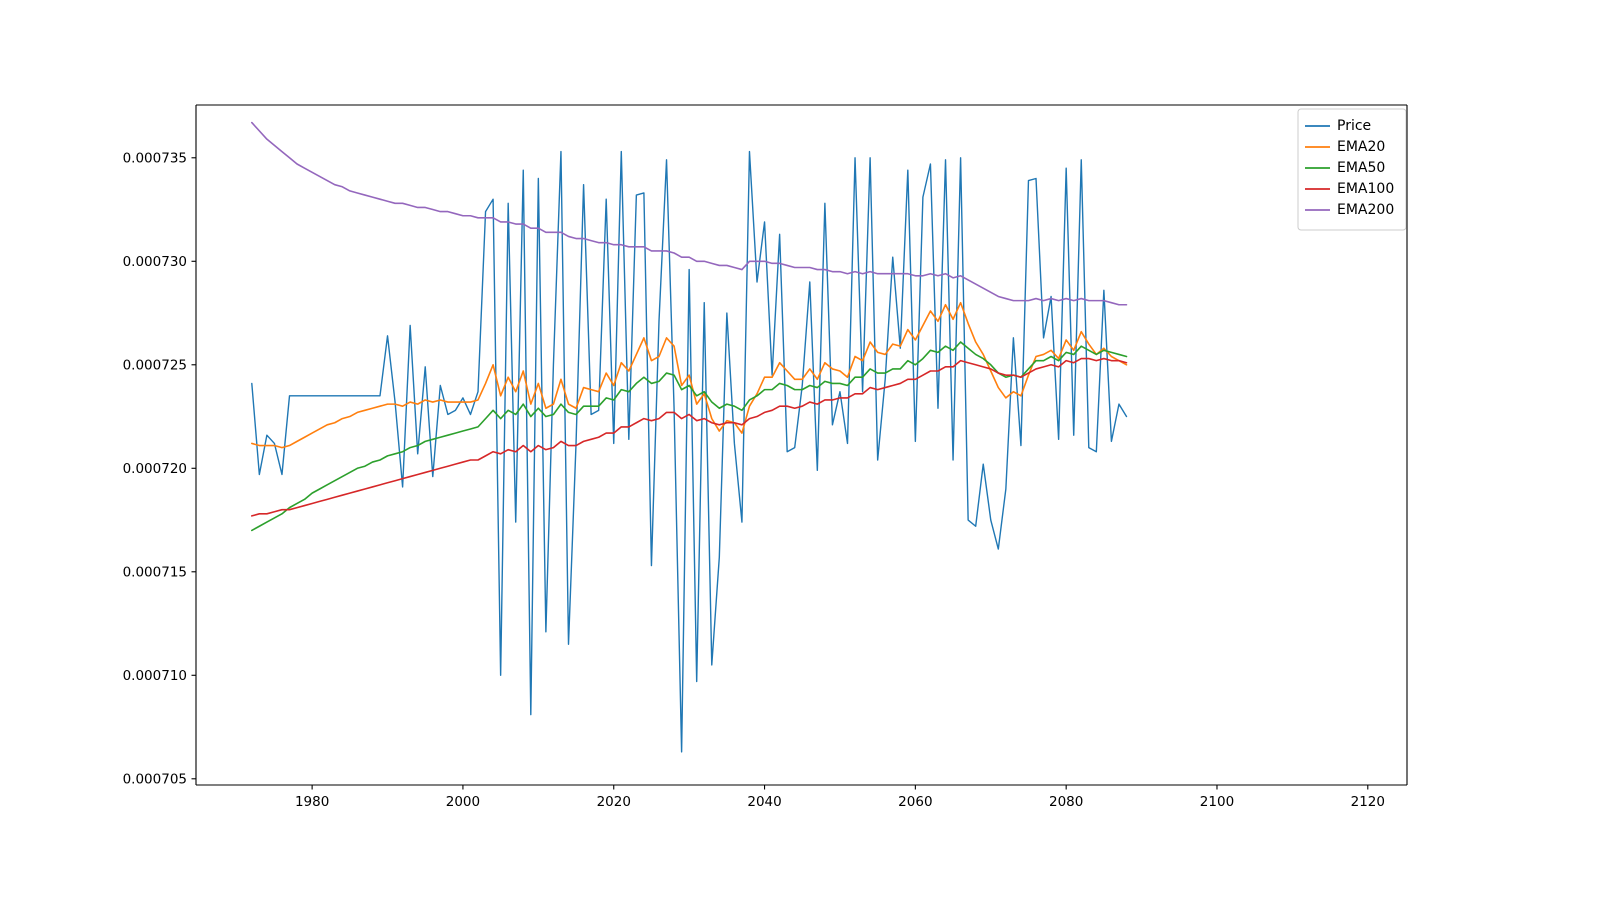 The height and width of the screenshot is (900, 1600). I want to click on x-tick-label: 2040, so click(764, 802).